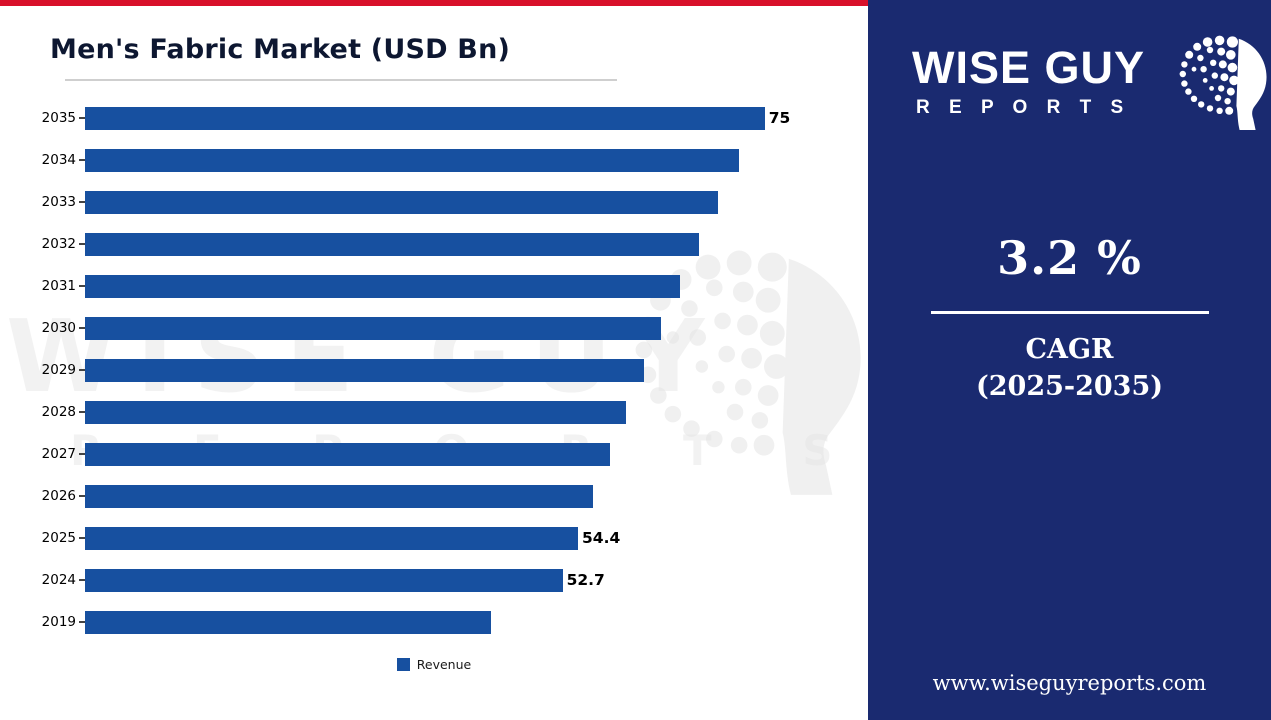 The width and height of the screenshot is (1271, 720). I want to click on logo-head-icon, so click(1223, 82).